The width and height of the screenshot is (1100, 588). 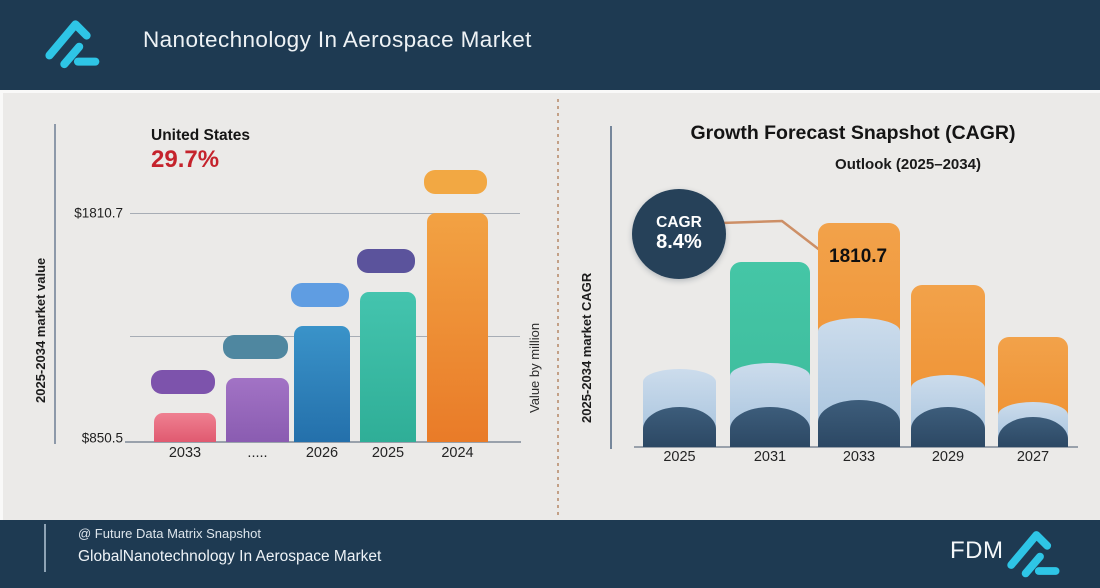 What do you see at coordinates (679, 222) in the screenshot?
I see `cagr-badge-label: CAGR` at bounding box center [679, 222].